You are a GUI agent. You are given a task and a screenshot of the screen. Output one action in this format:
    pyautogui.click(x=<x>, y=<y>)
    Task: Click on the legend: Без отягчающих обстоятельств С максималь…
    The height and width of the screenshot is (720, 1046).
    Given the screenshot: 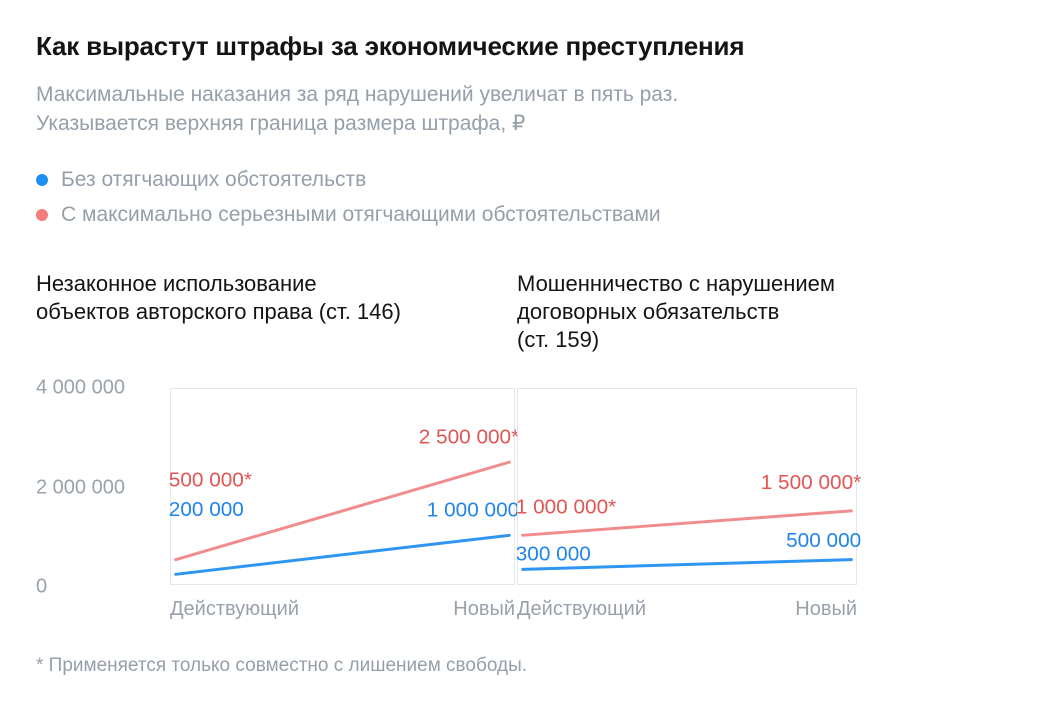 What is the action you would take?
    pyautogui.click(x=523, y=197)
    